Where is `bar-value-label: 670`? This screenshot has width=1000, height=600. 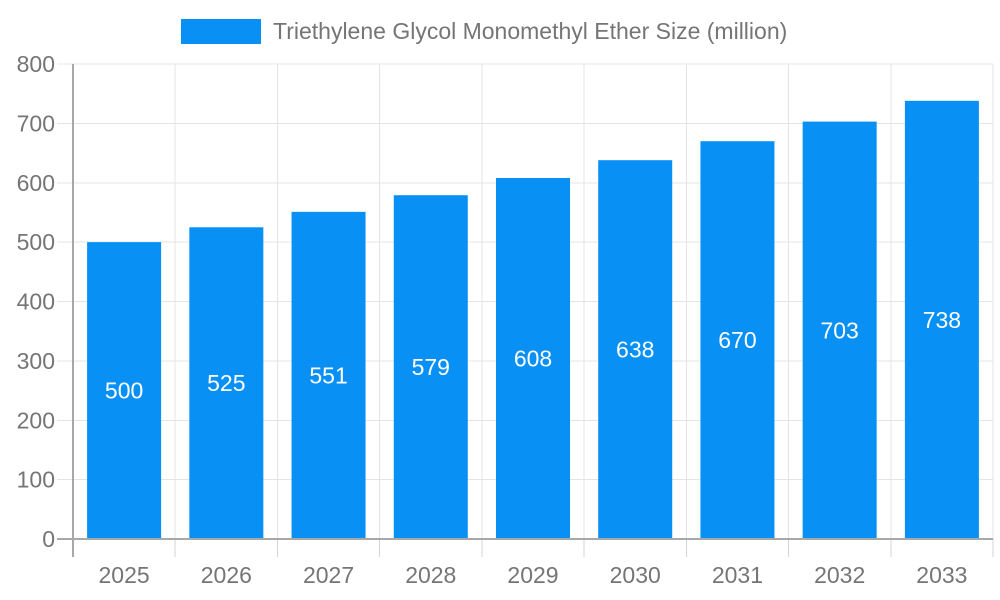 bar-value-label: 670 is located at coordinates (737, 340).